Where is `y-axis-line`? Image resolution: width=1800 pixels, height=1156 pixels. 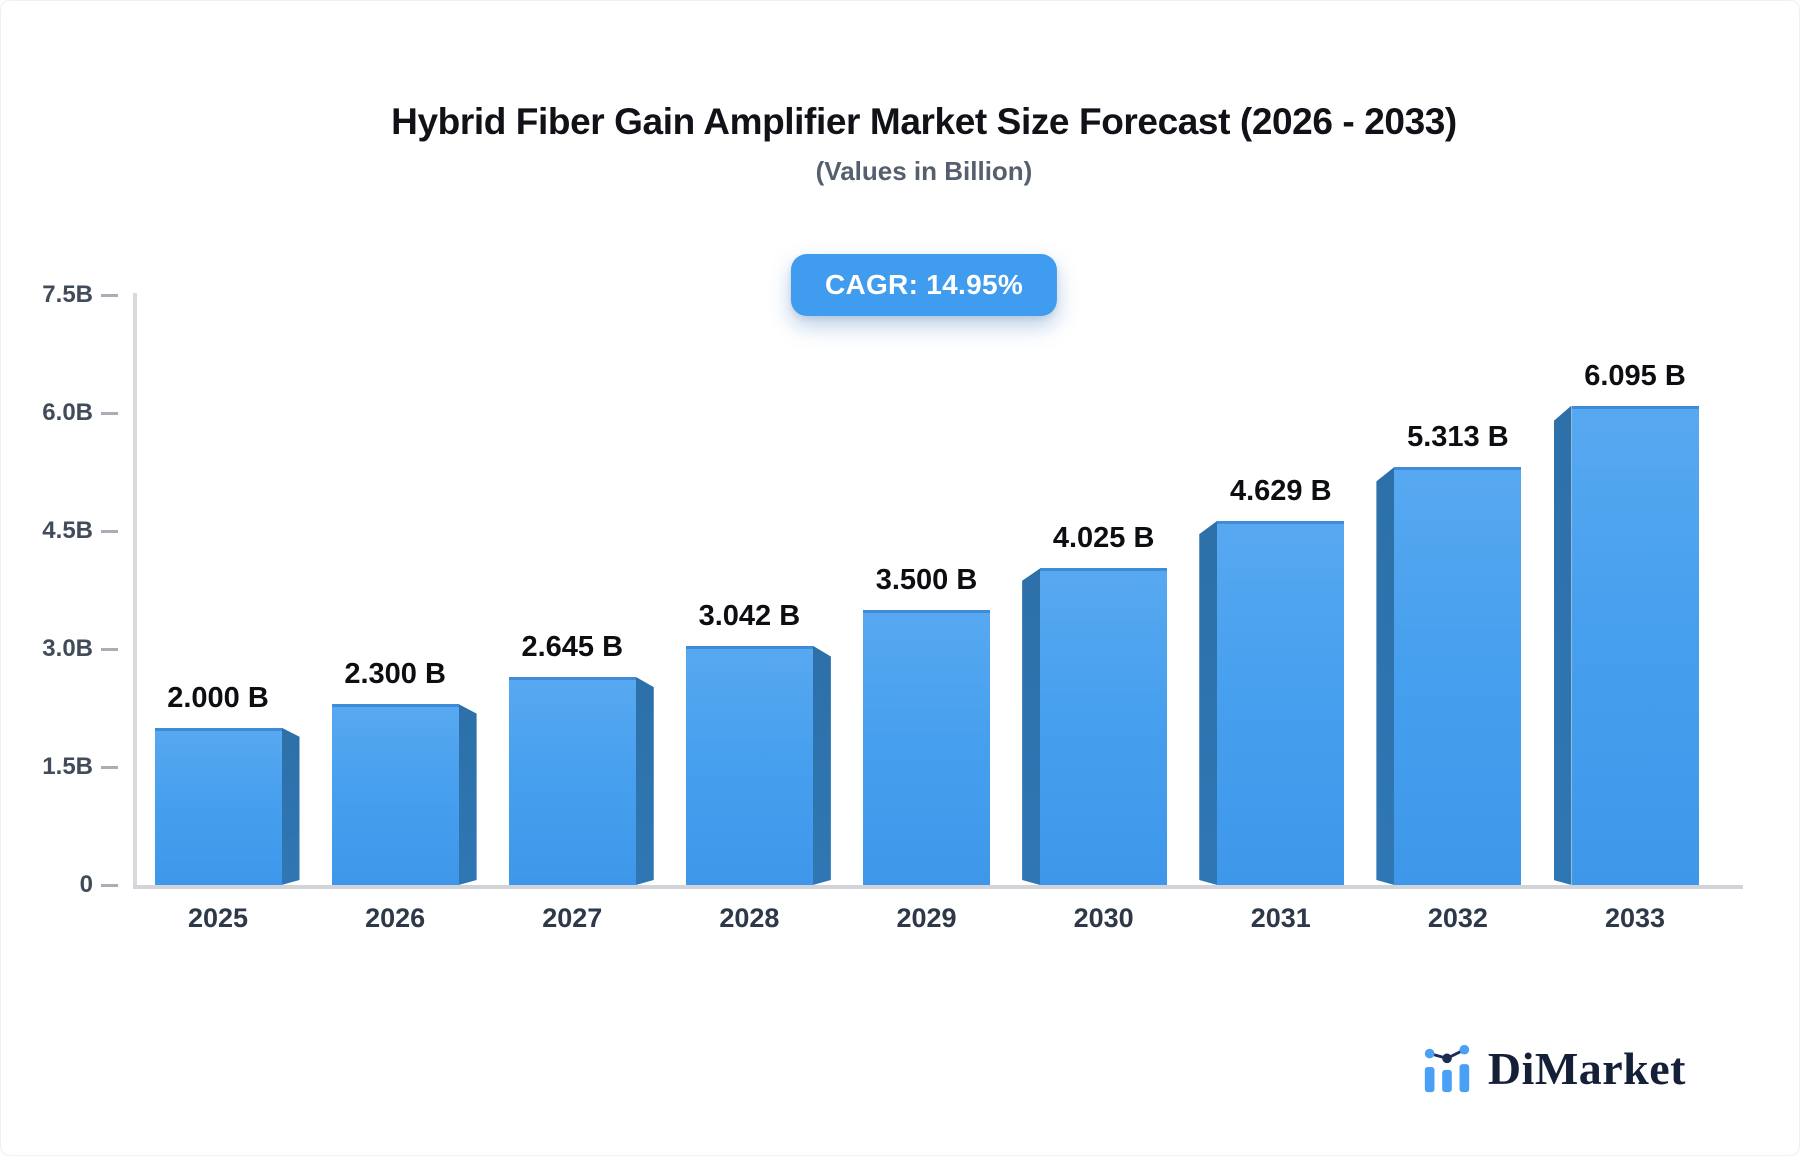 y-axis-line is located at coordinates (135, 590).